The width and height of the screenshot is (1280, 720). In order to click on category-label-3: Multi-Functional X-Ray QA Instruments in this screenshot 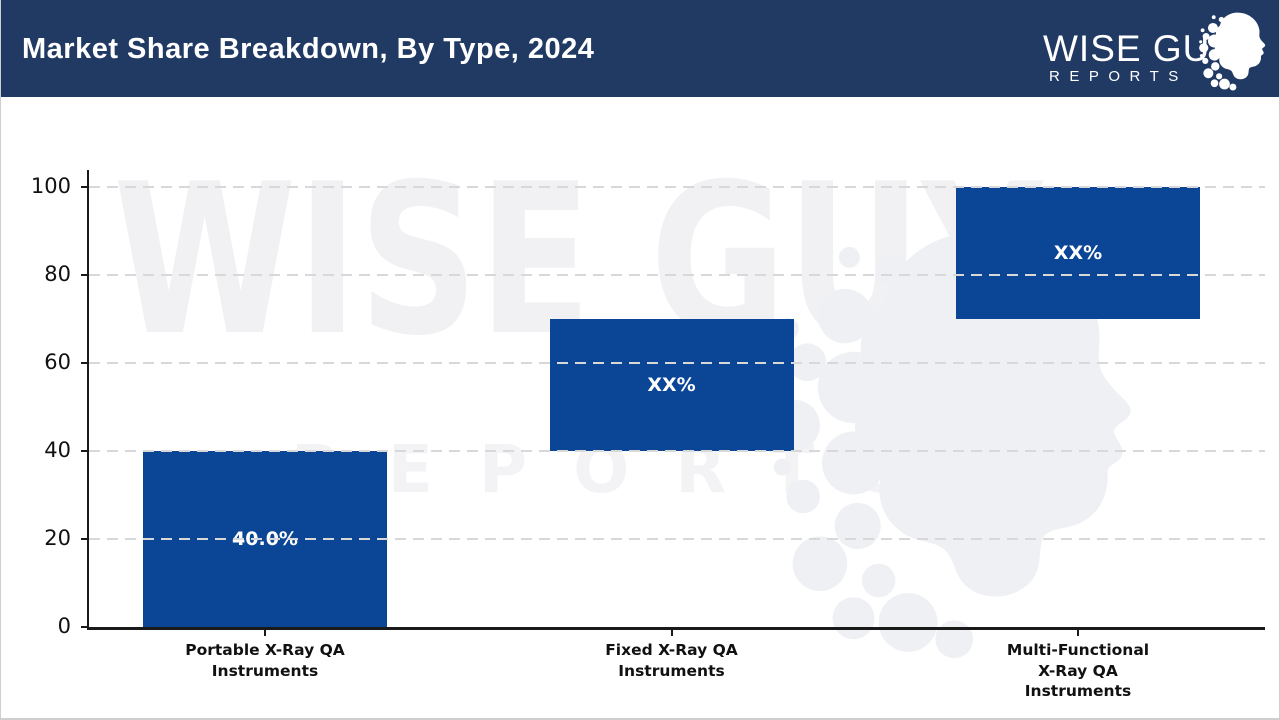, I will do `click(1078, 671)`.